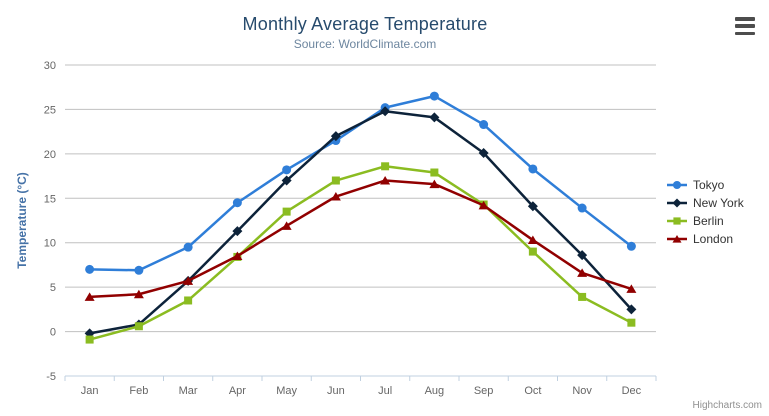 Image resolution: width=769 pixels, height=416 pixels. I want to click on x-axis-label: May, so click(286, 391).